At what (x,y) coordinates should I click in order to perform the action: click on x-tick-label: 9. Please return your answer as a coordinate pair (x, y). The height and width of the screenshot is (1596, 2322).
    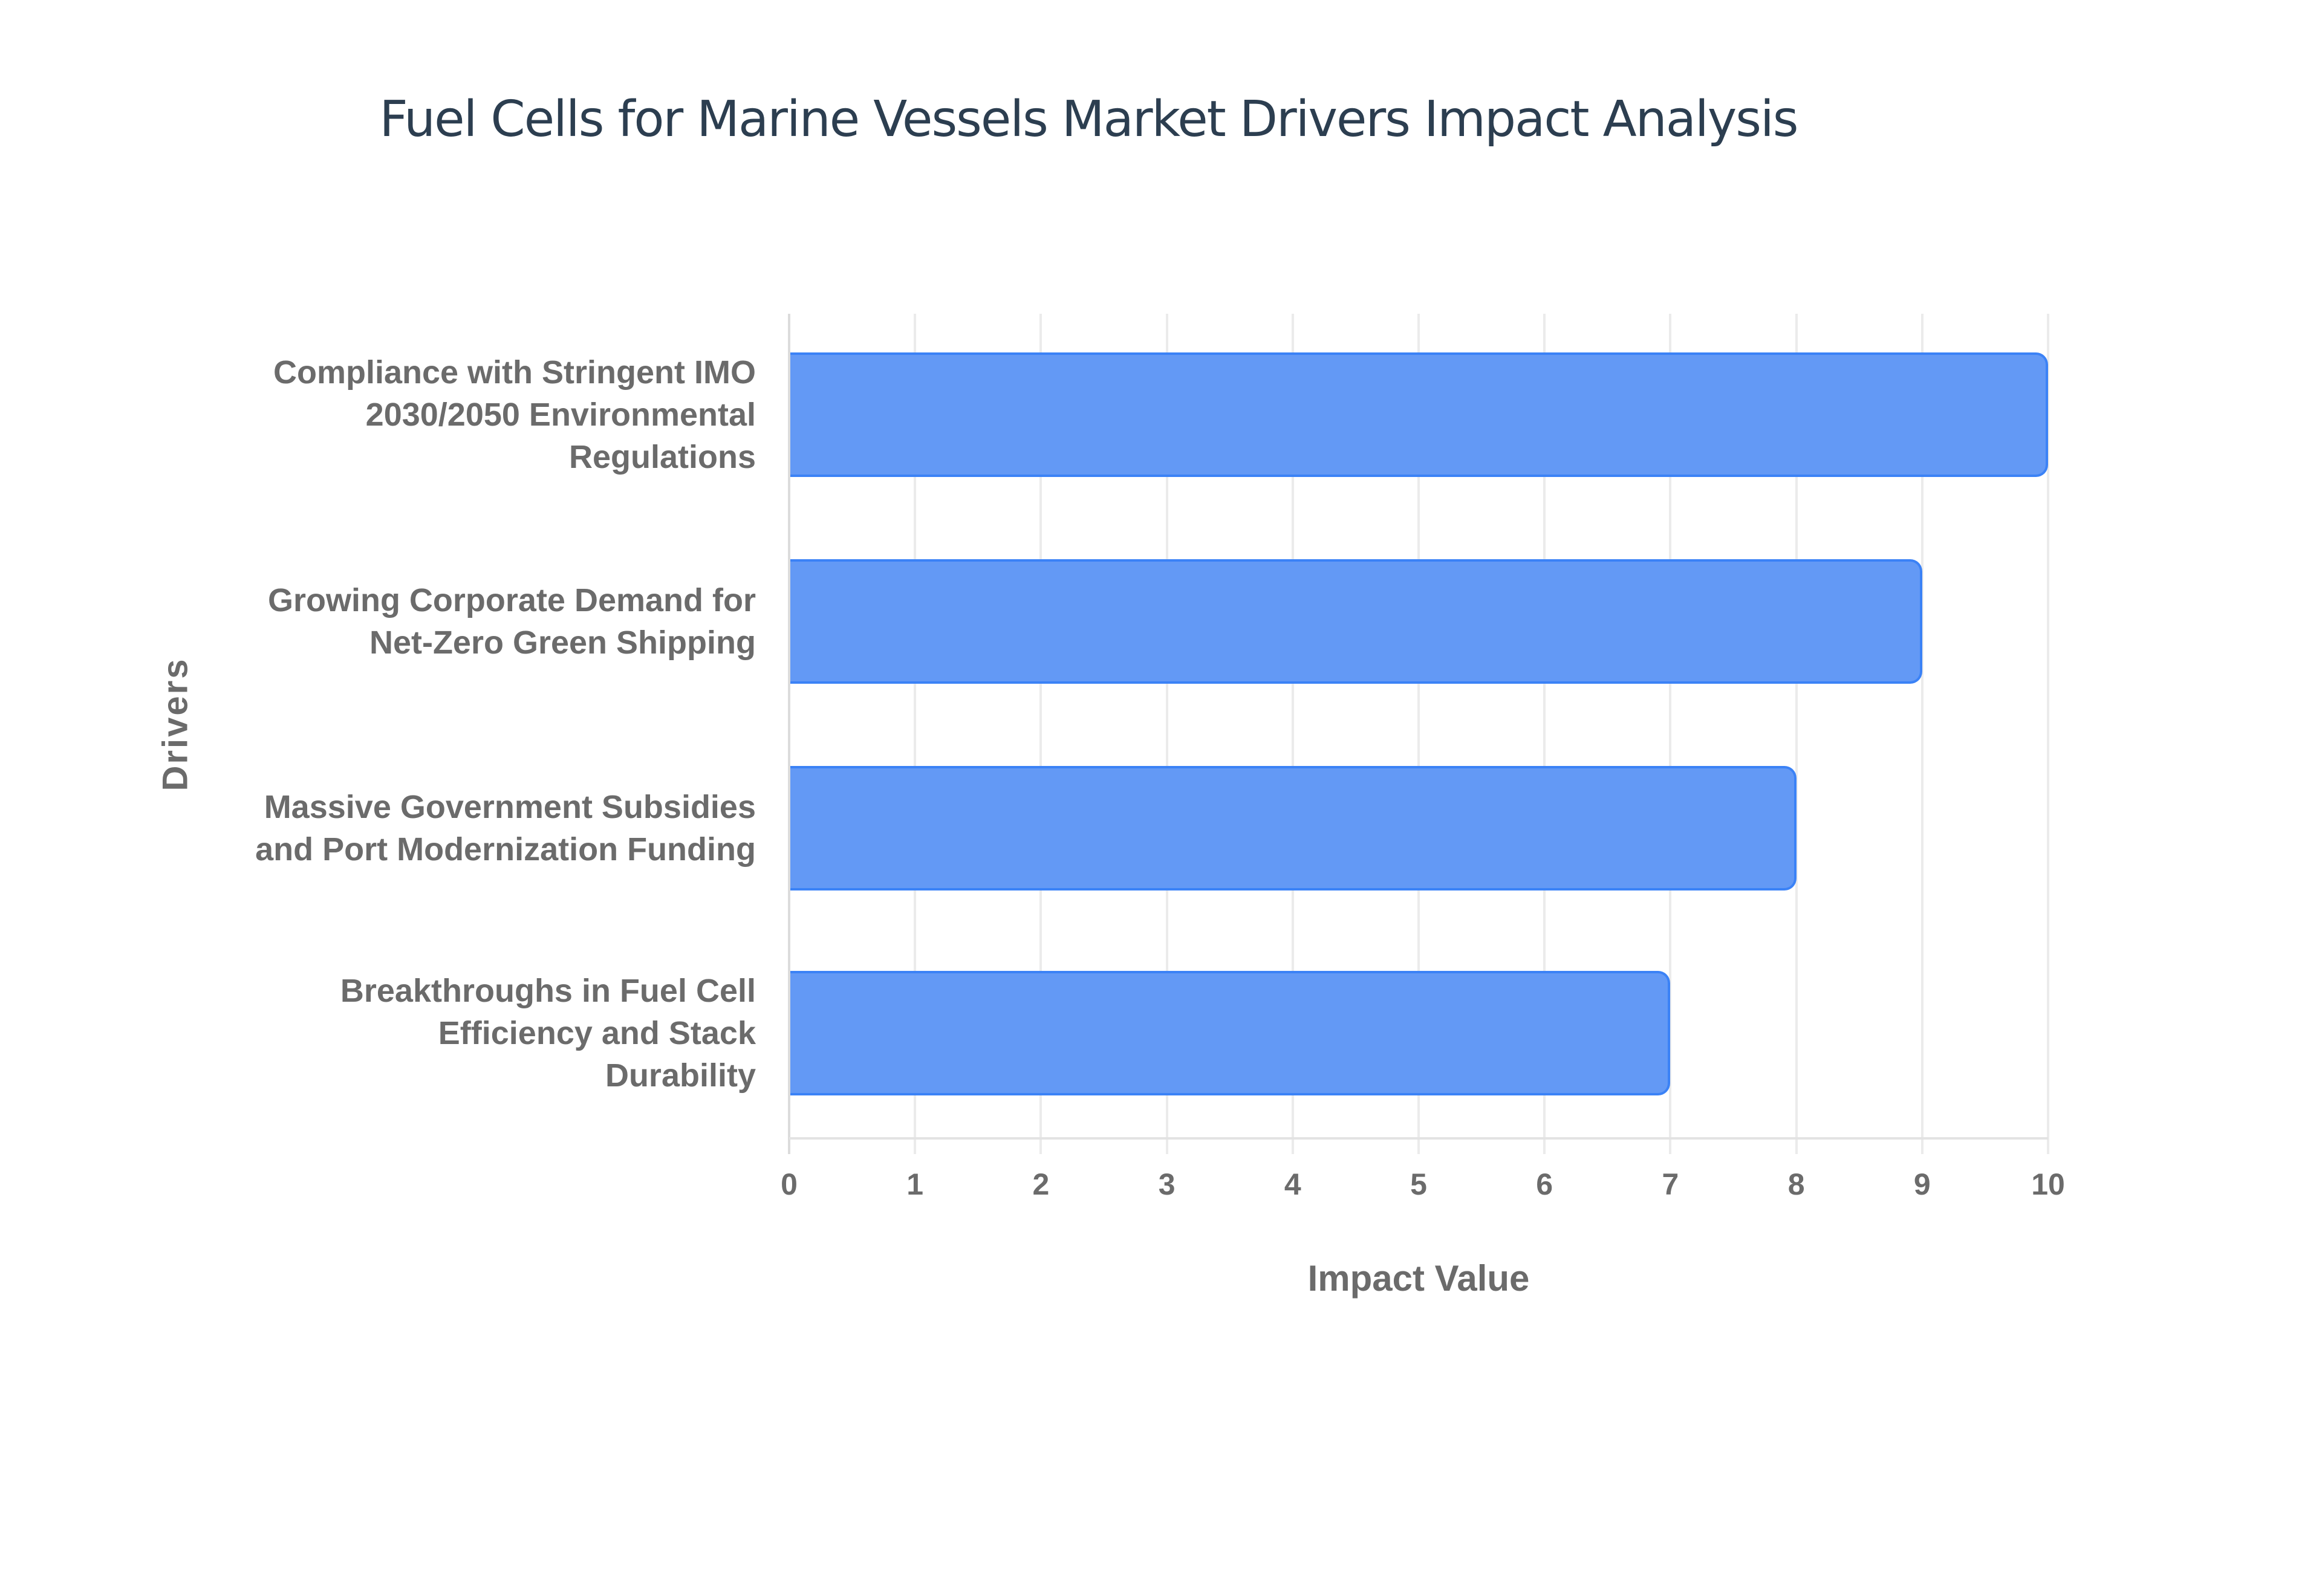
    Looking at the image, I should click on (1922, 1184).